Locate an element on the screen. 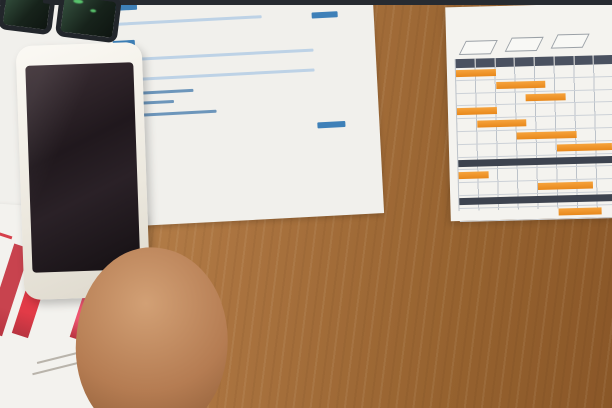  red-bar-label is located at coordinates (6, 235).